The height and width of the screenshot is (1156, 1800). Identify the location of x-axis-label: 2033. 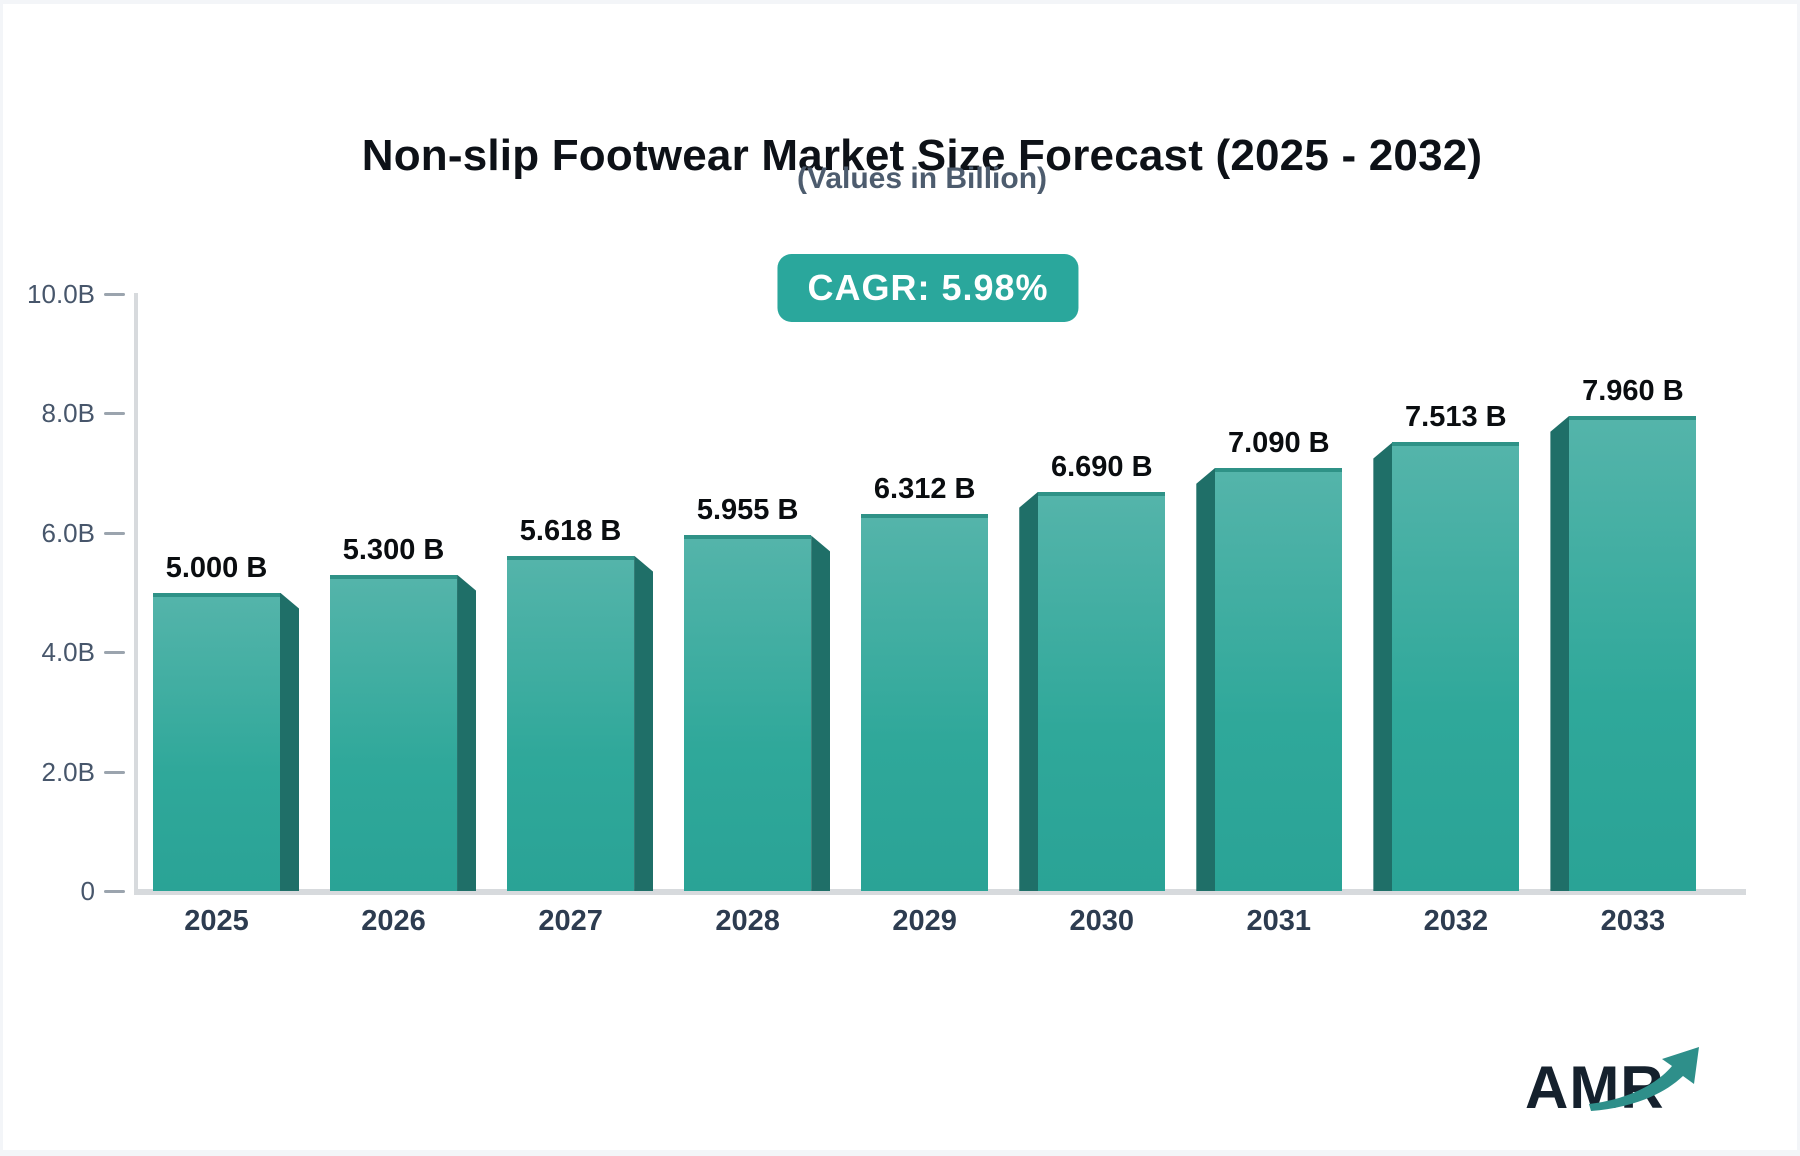
(1633, 921).